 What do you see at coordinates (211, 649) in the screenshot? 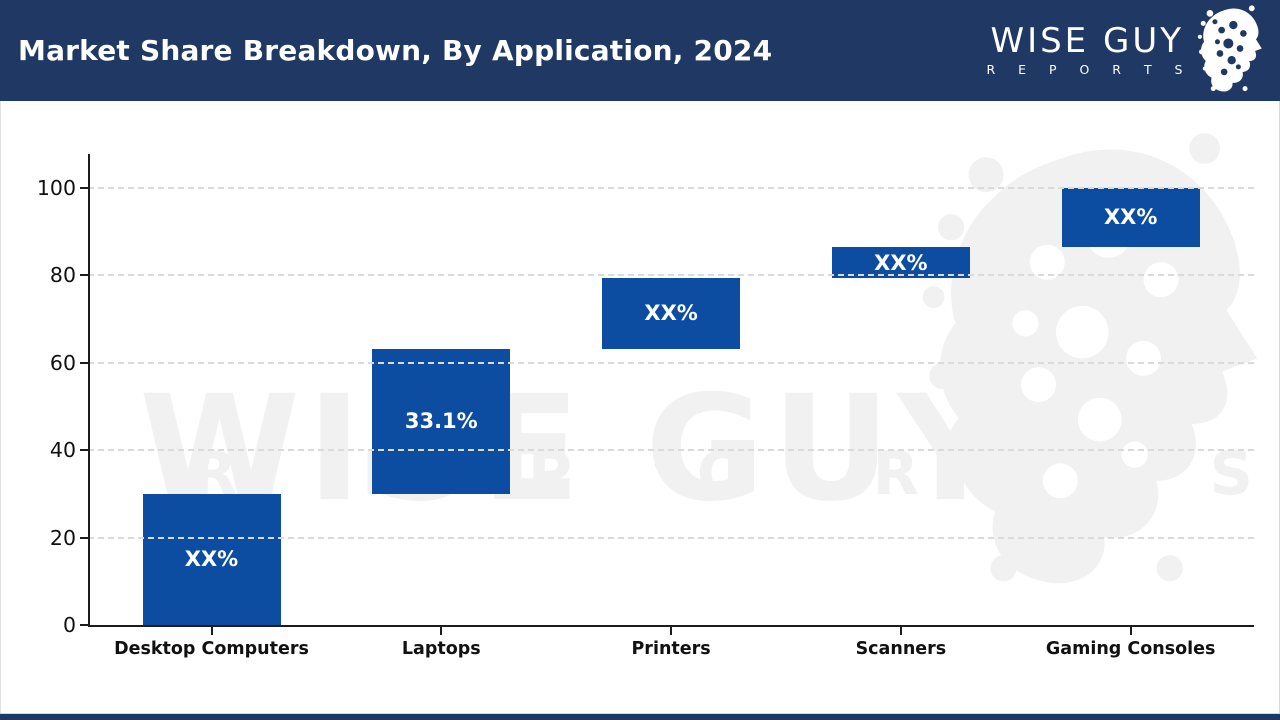
I see `x-tick-label: Desktop Computers` at bounding box center [211, 649].